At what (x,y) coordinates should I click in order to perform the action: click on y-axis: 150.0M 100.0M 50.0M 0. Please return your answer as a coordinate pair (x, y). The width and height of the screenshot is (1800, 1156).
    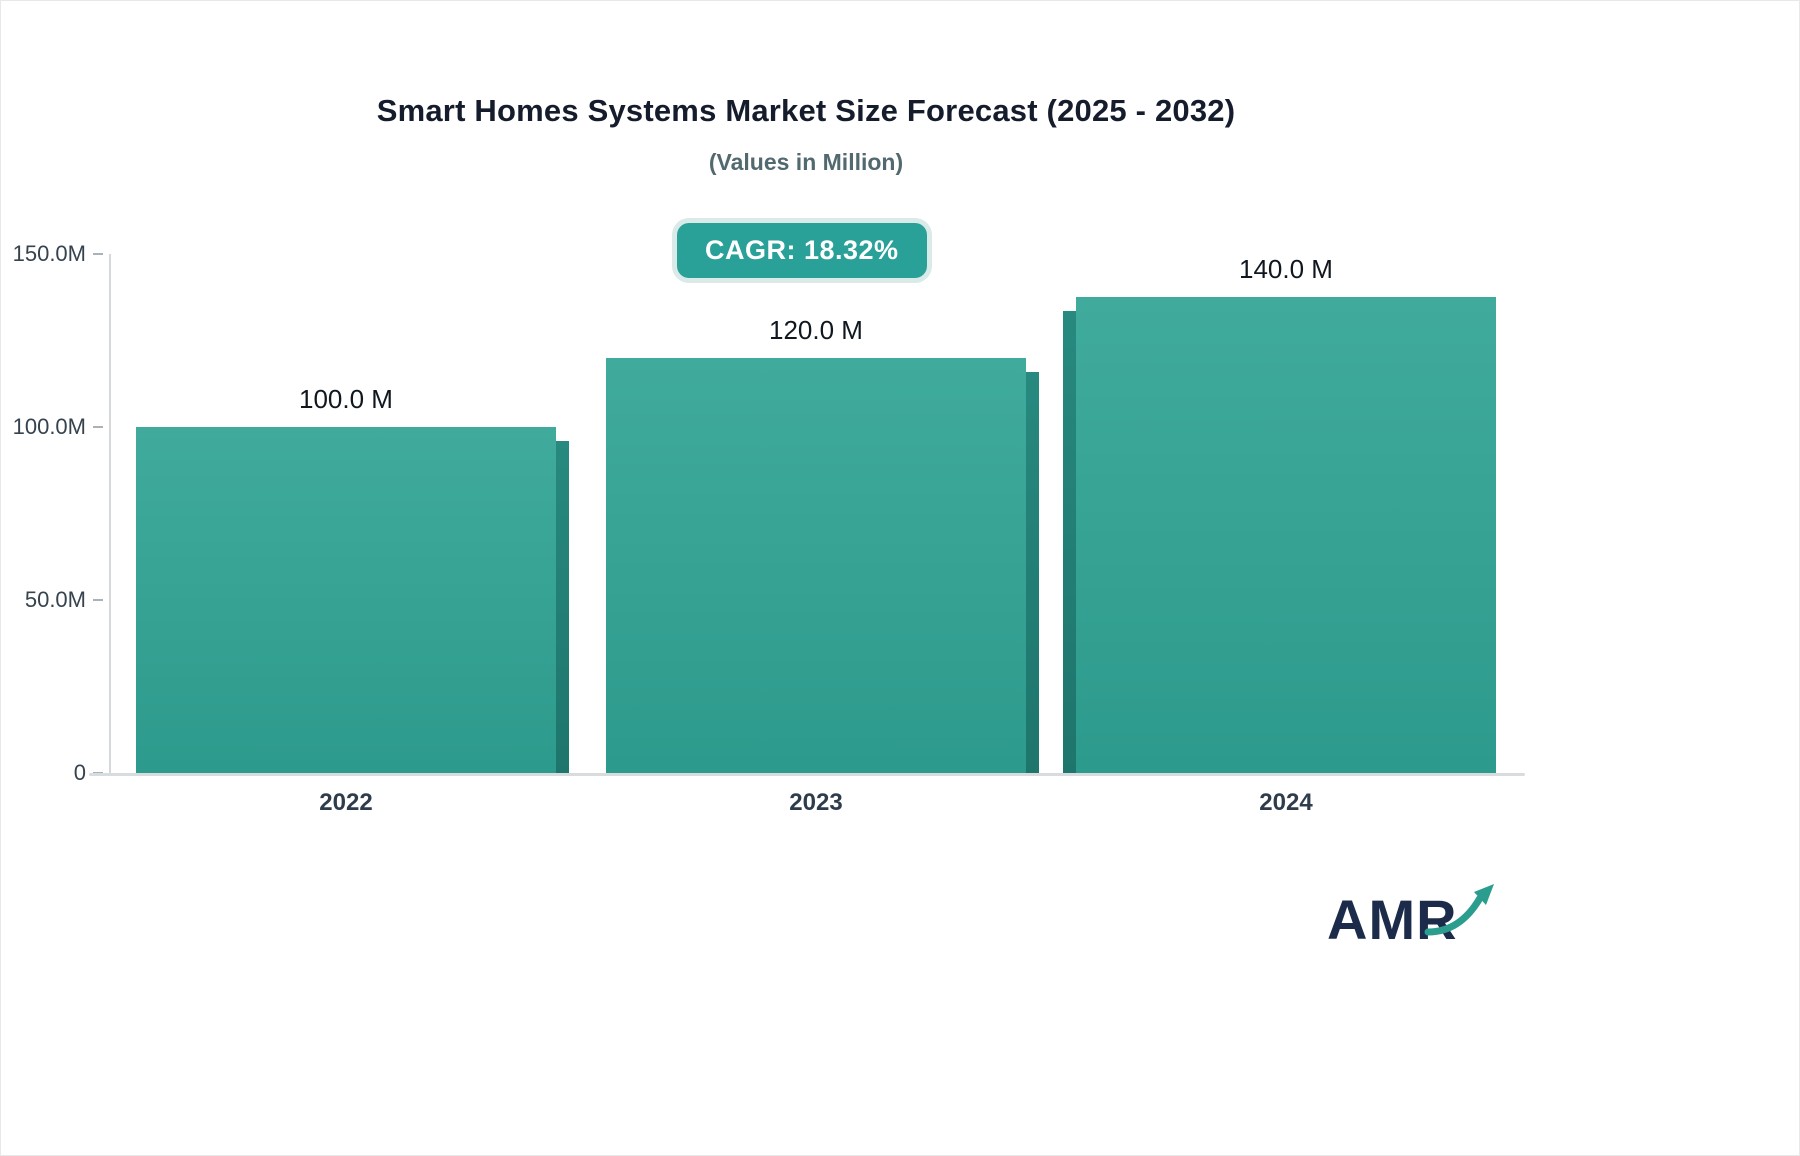
    Looking at the image, I should click on (52, 513).